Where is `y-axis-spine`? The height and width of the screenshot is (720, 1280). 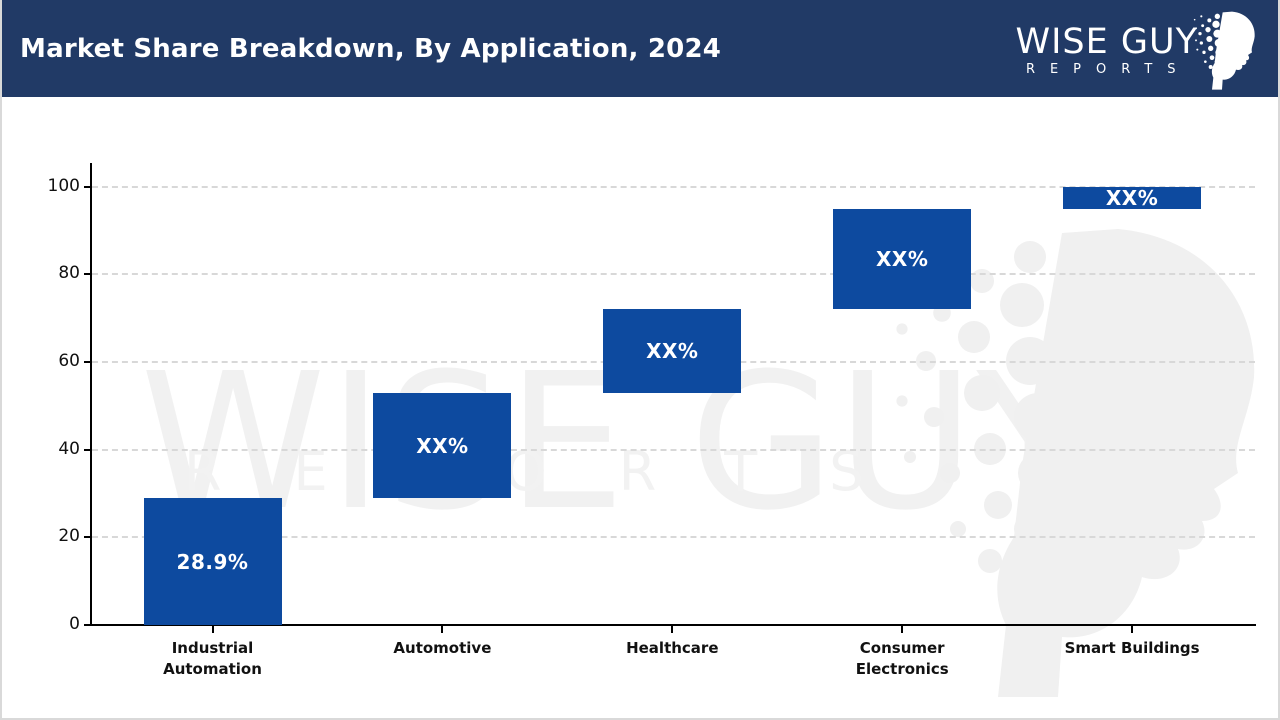 y-axis-spine is located at coordinates (91, 394).